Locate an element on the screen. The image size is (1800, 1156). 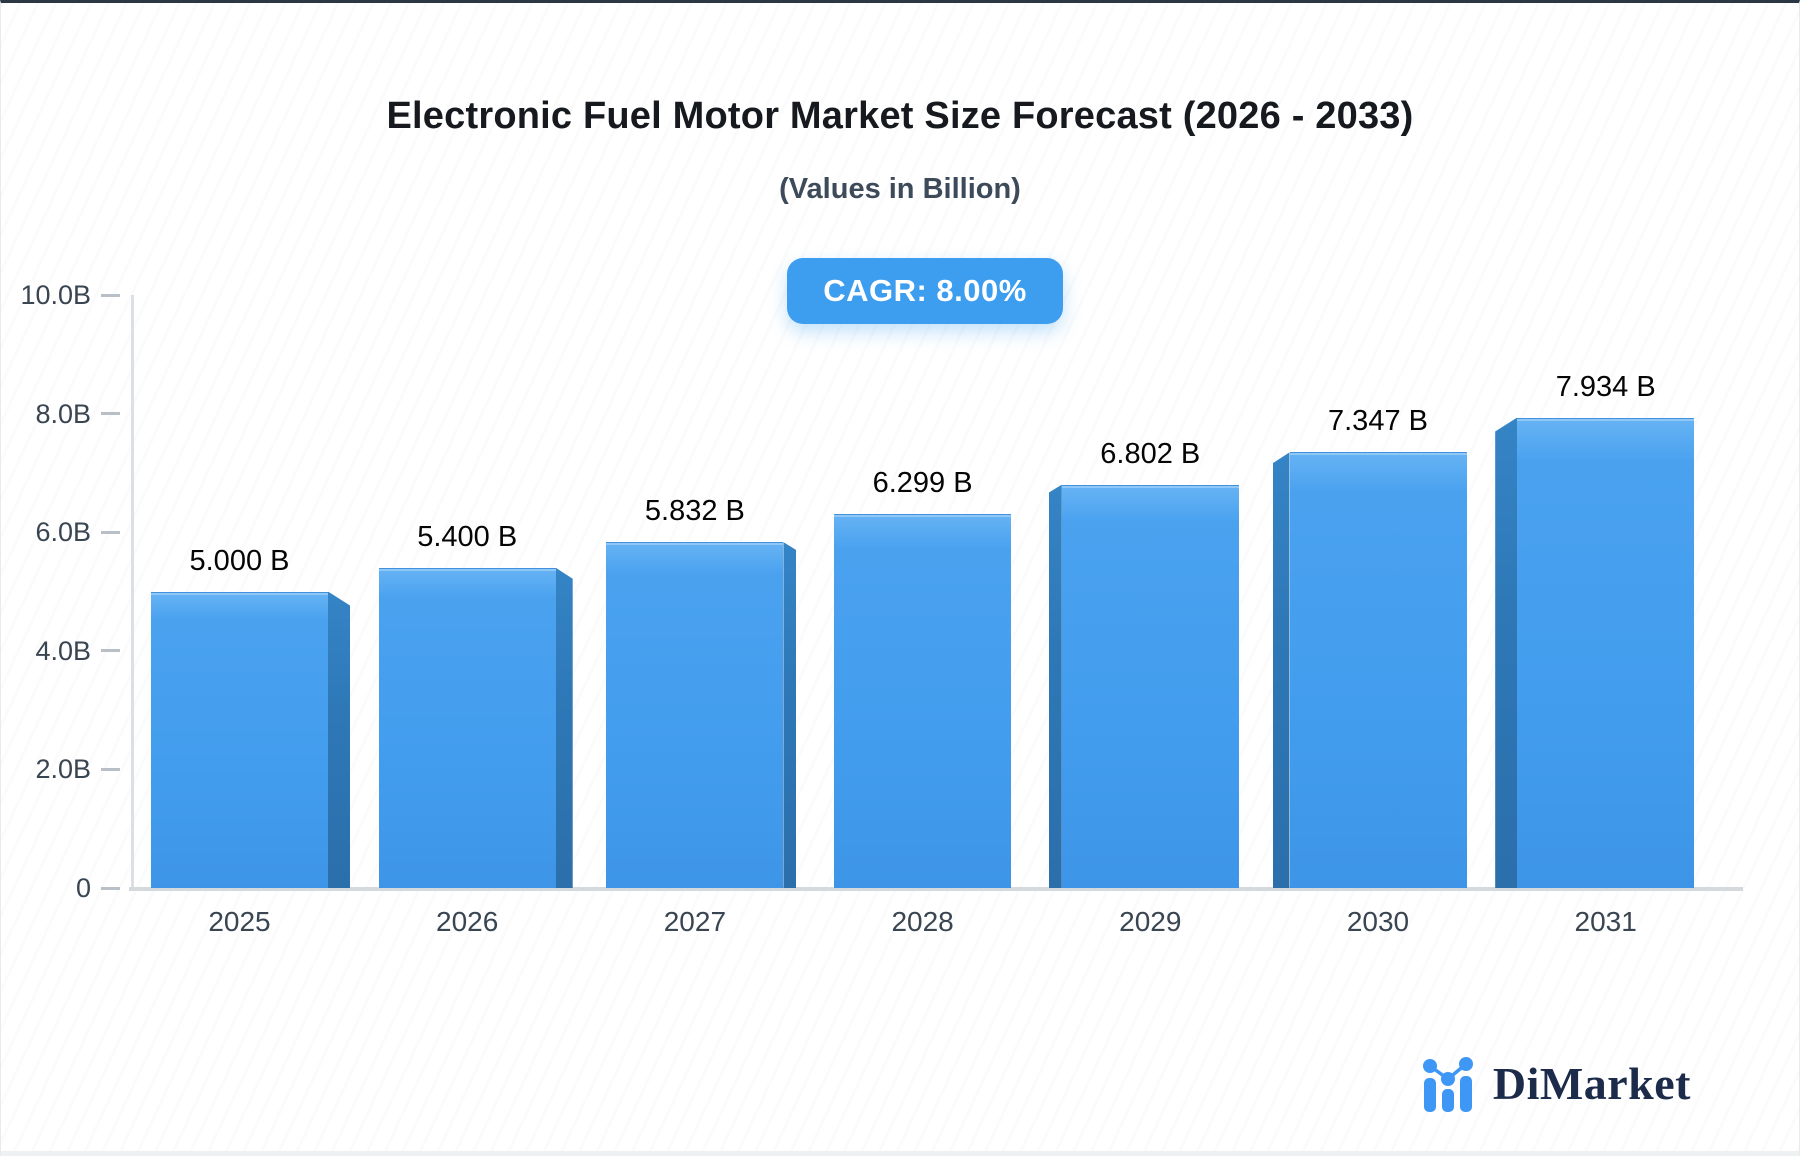
bar-value-label: 6.802 B is located at coordinates (1150, 453).